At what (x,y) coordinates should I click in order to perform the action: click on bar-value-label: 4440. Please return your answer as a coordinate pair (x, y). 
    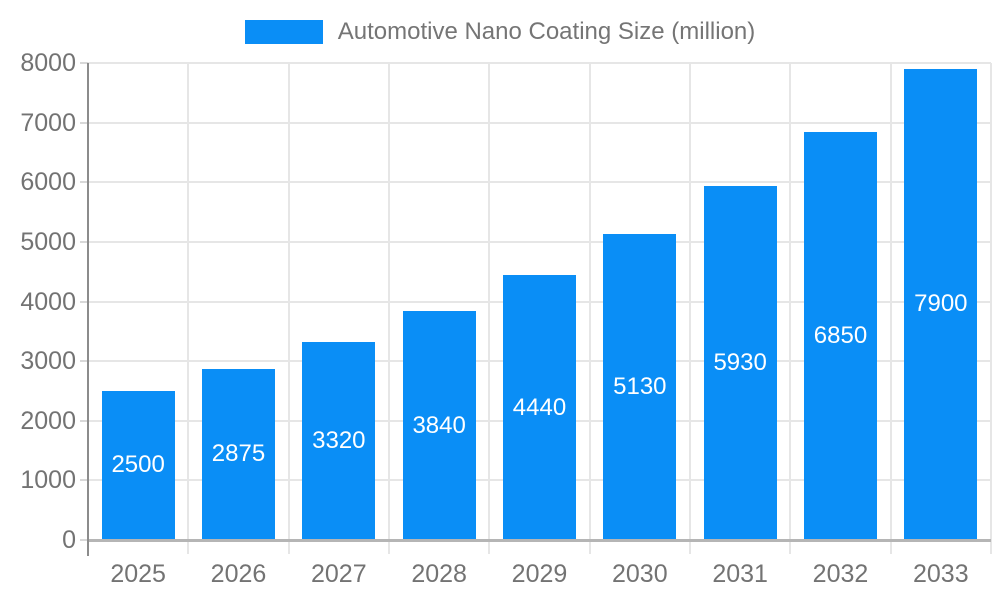
    Looking at the image, I should click on (539, 407).